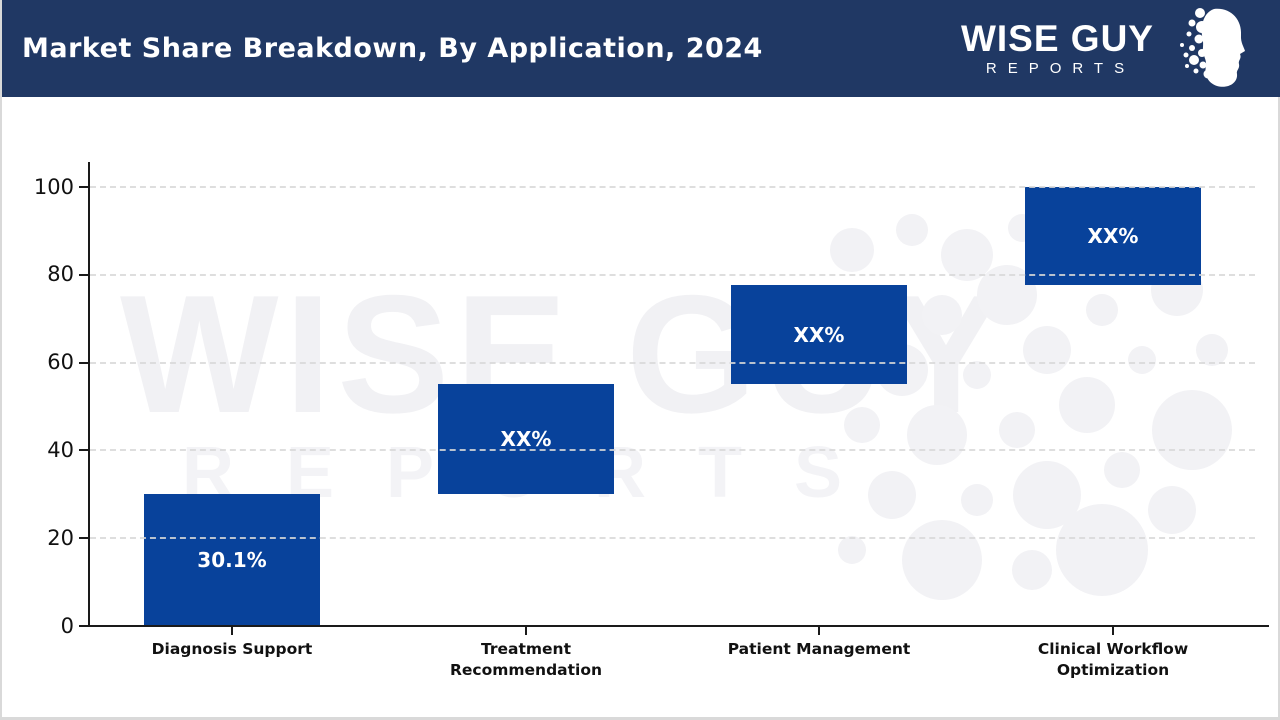  What do you see at coordinates (60, 274) in the screenshot?
I see `y-tick-label: 80` at bounding box center [60, 274].